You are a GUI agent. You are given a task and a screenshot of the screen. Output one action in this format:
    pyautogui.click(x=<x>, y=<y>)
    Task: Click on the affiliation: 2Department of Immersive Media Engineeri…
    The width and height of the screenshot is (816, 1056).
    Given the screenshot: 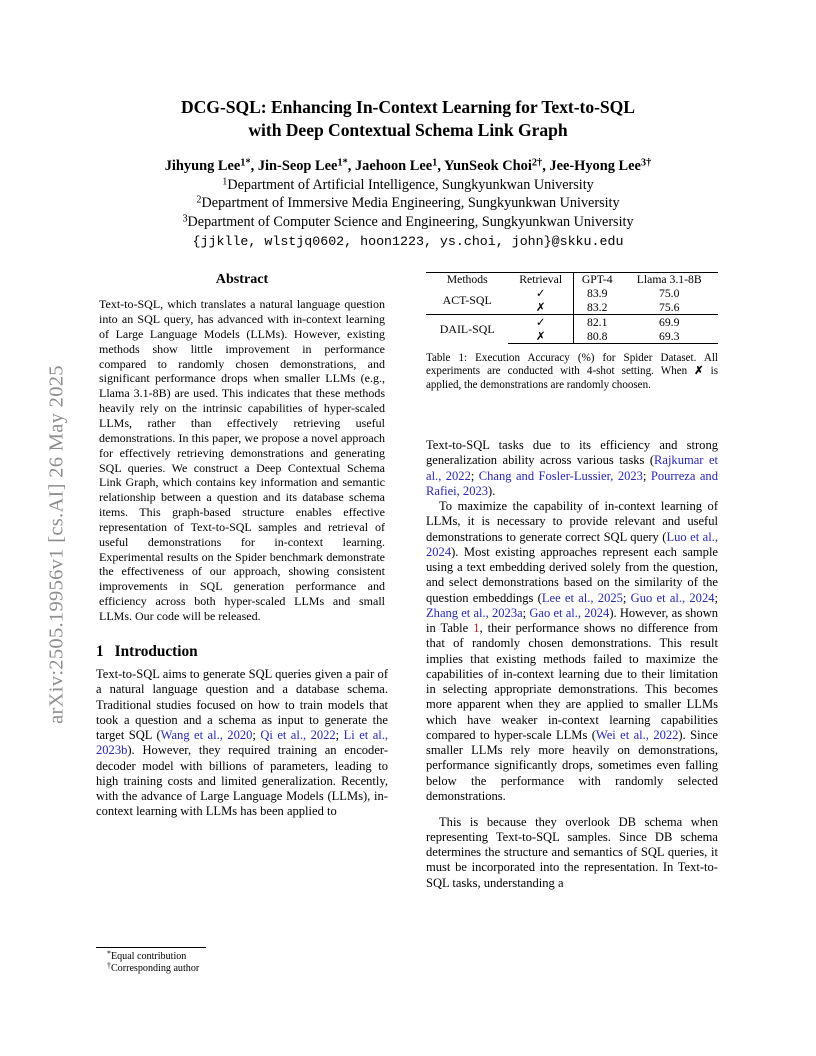 What is the action you would take?
    pyautogui.click(x=408, y=203)
    